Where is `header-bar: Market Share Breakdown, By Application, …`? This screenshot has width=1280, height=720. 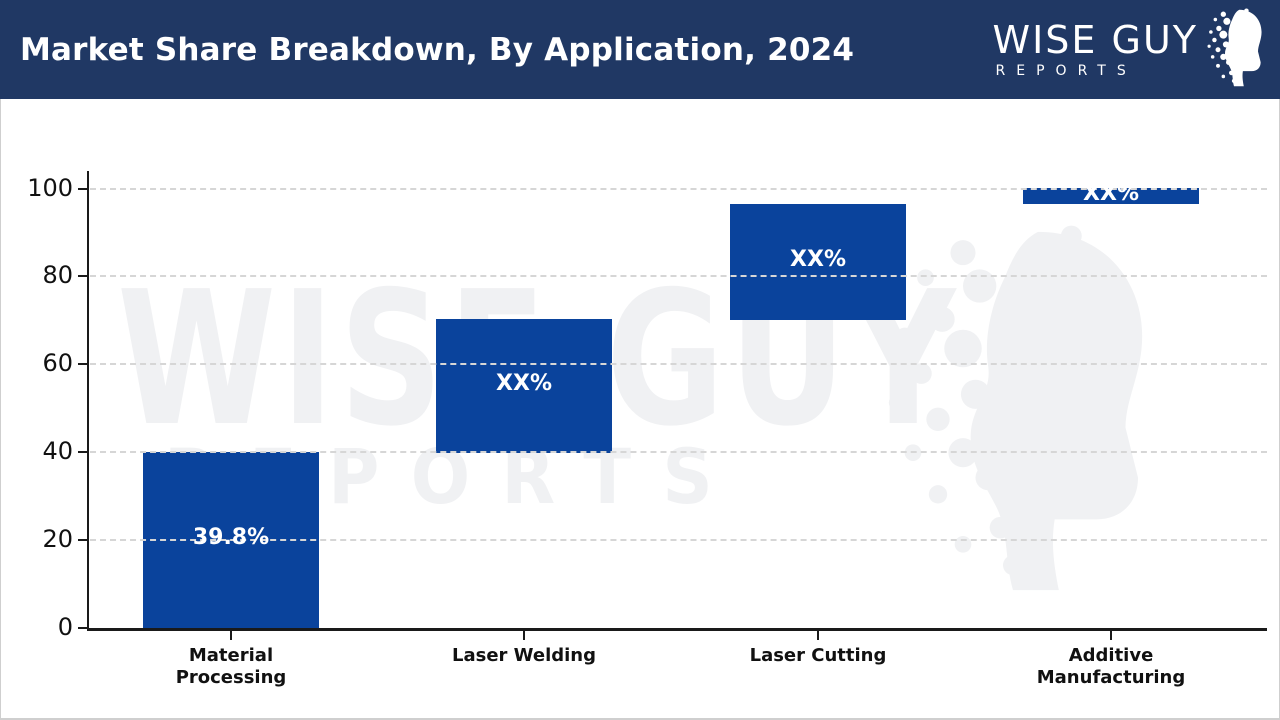 header-bar: Market Share Breakdown, By Application, … is located at coordinates (640, 49).